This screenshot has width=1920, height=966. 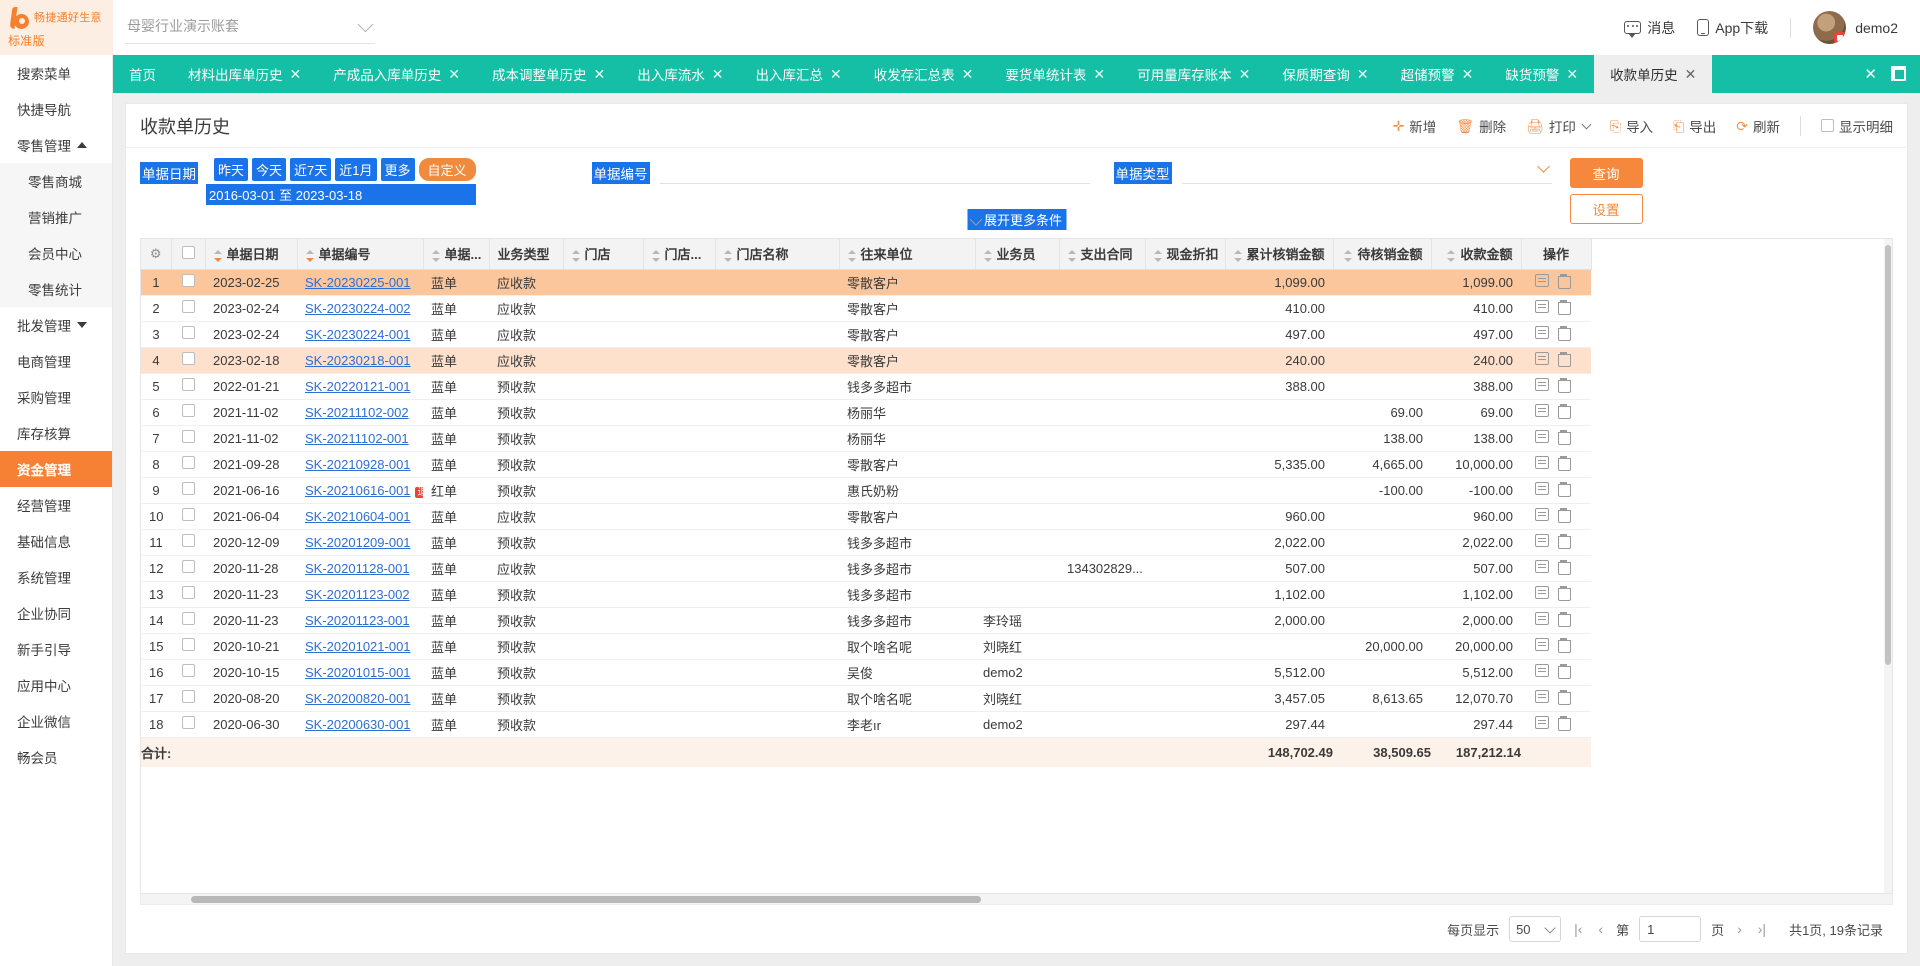 I want to click on col-header-discount: 现金折扣, so click(x=1185, y=254).